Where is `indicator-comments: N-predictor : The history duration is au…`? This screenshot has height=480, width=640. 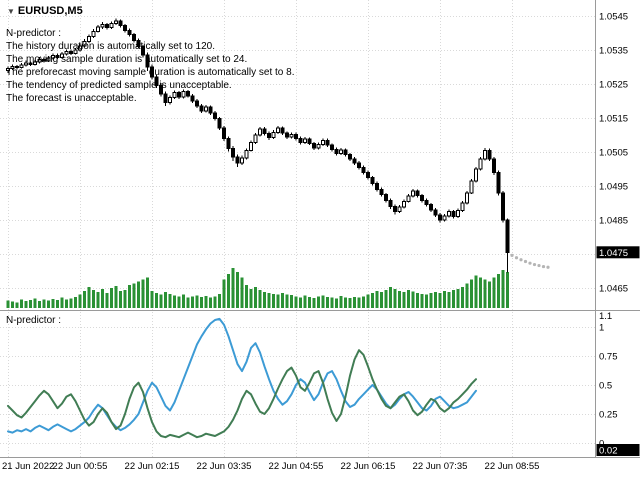
indicator-comments: N-predictor : The history duration is au… is located at coordinates (150, 66).